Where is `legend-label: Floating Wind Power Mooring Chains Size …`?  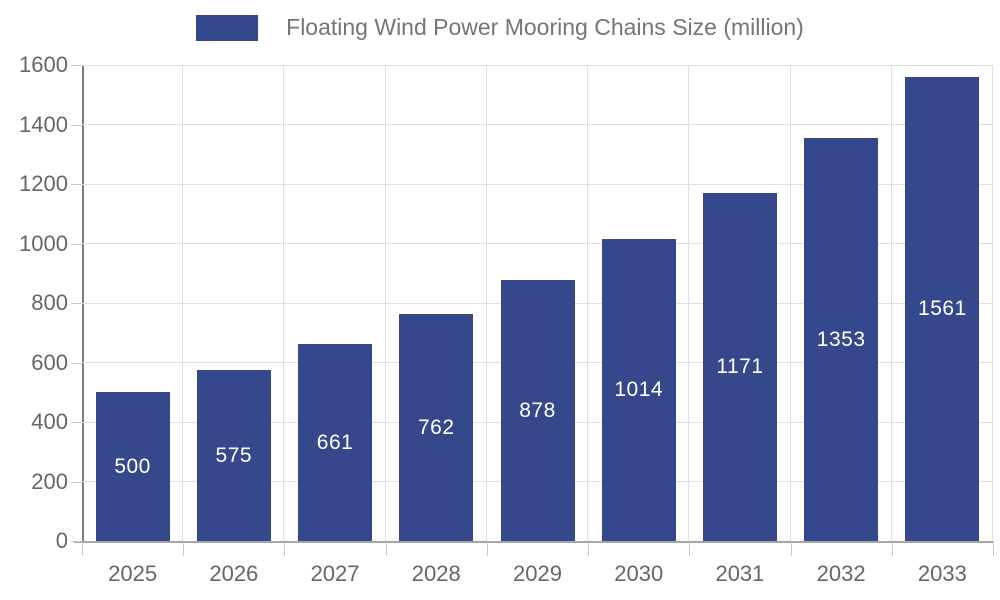 legend-label: Floating Wind Power Mooring Chains Size … is located at coordinates (545, 27).